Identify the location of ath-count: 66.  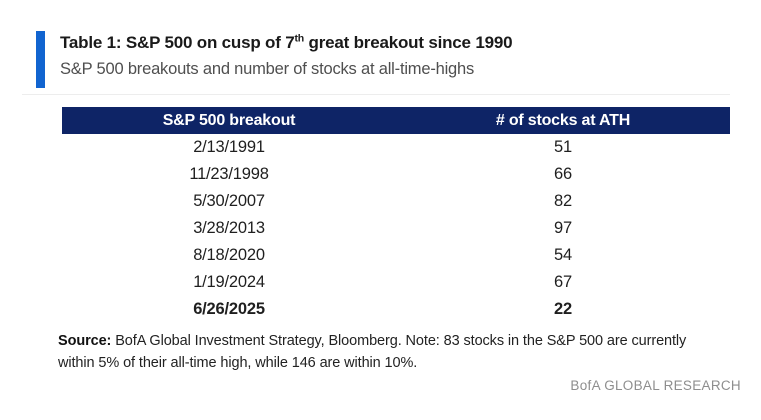
(563, 174).